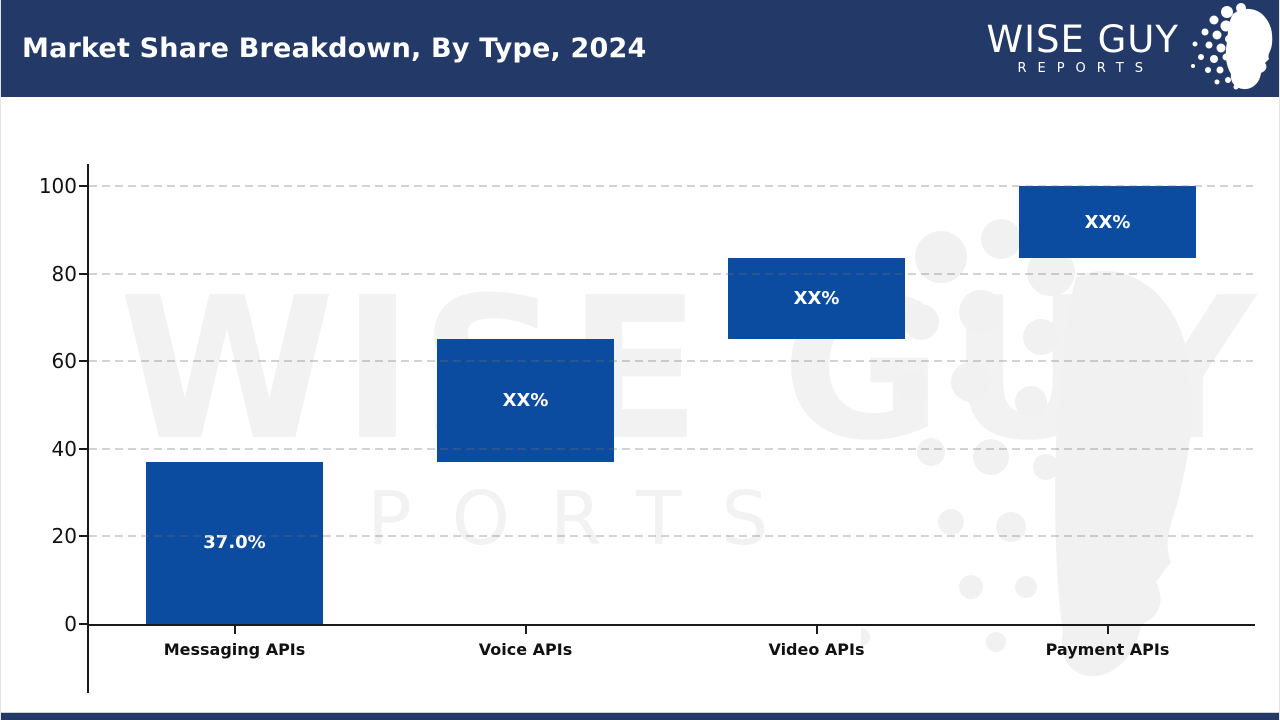 The height and width of the screenshot is (720, 1280). I want to click on x-axis-category-label: Messaging APIs, so click(234, 649).